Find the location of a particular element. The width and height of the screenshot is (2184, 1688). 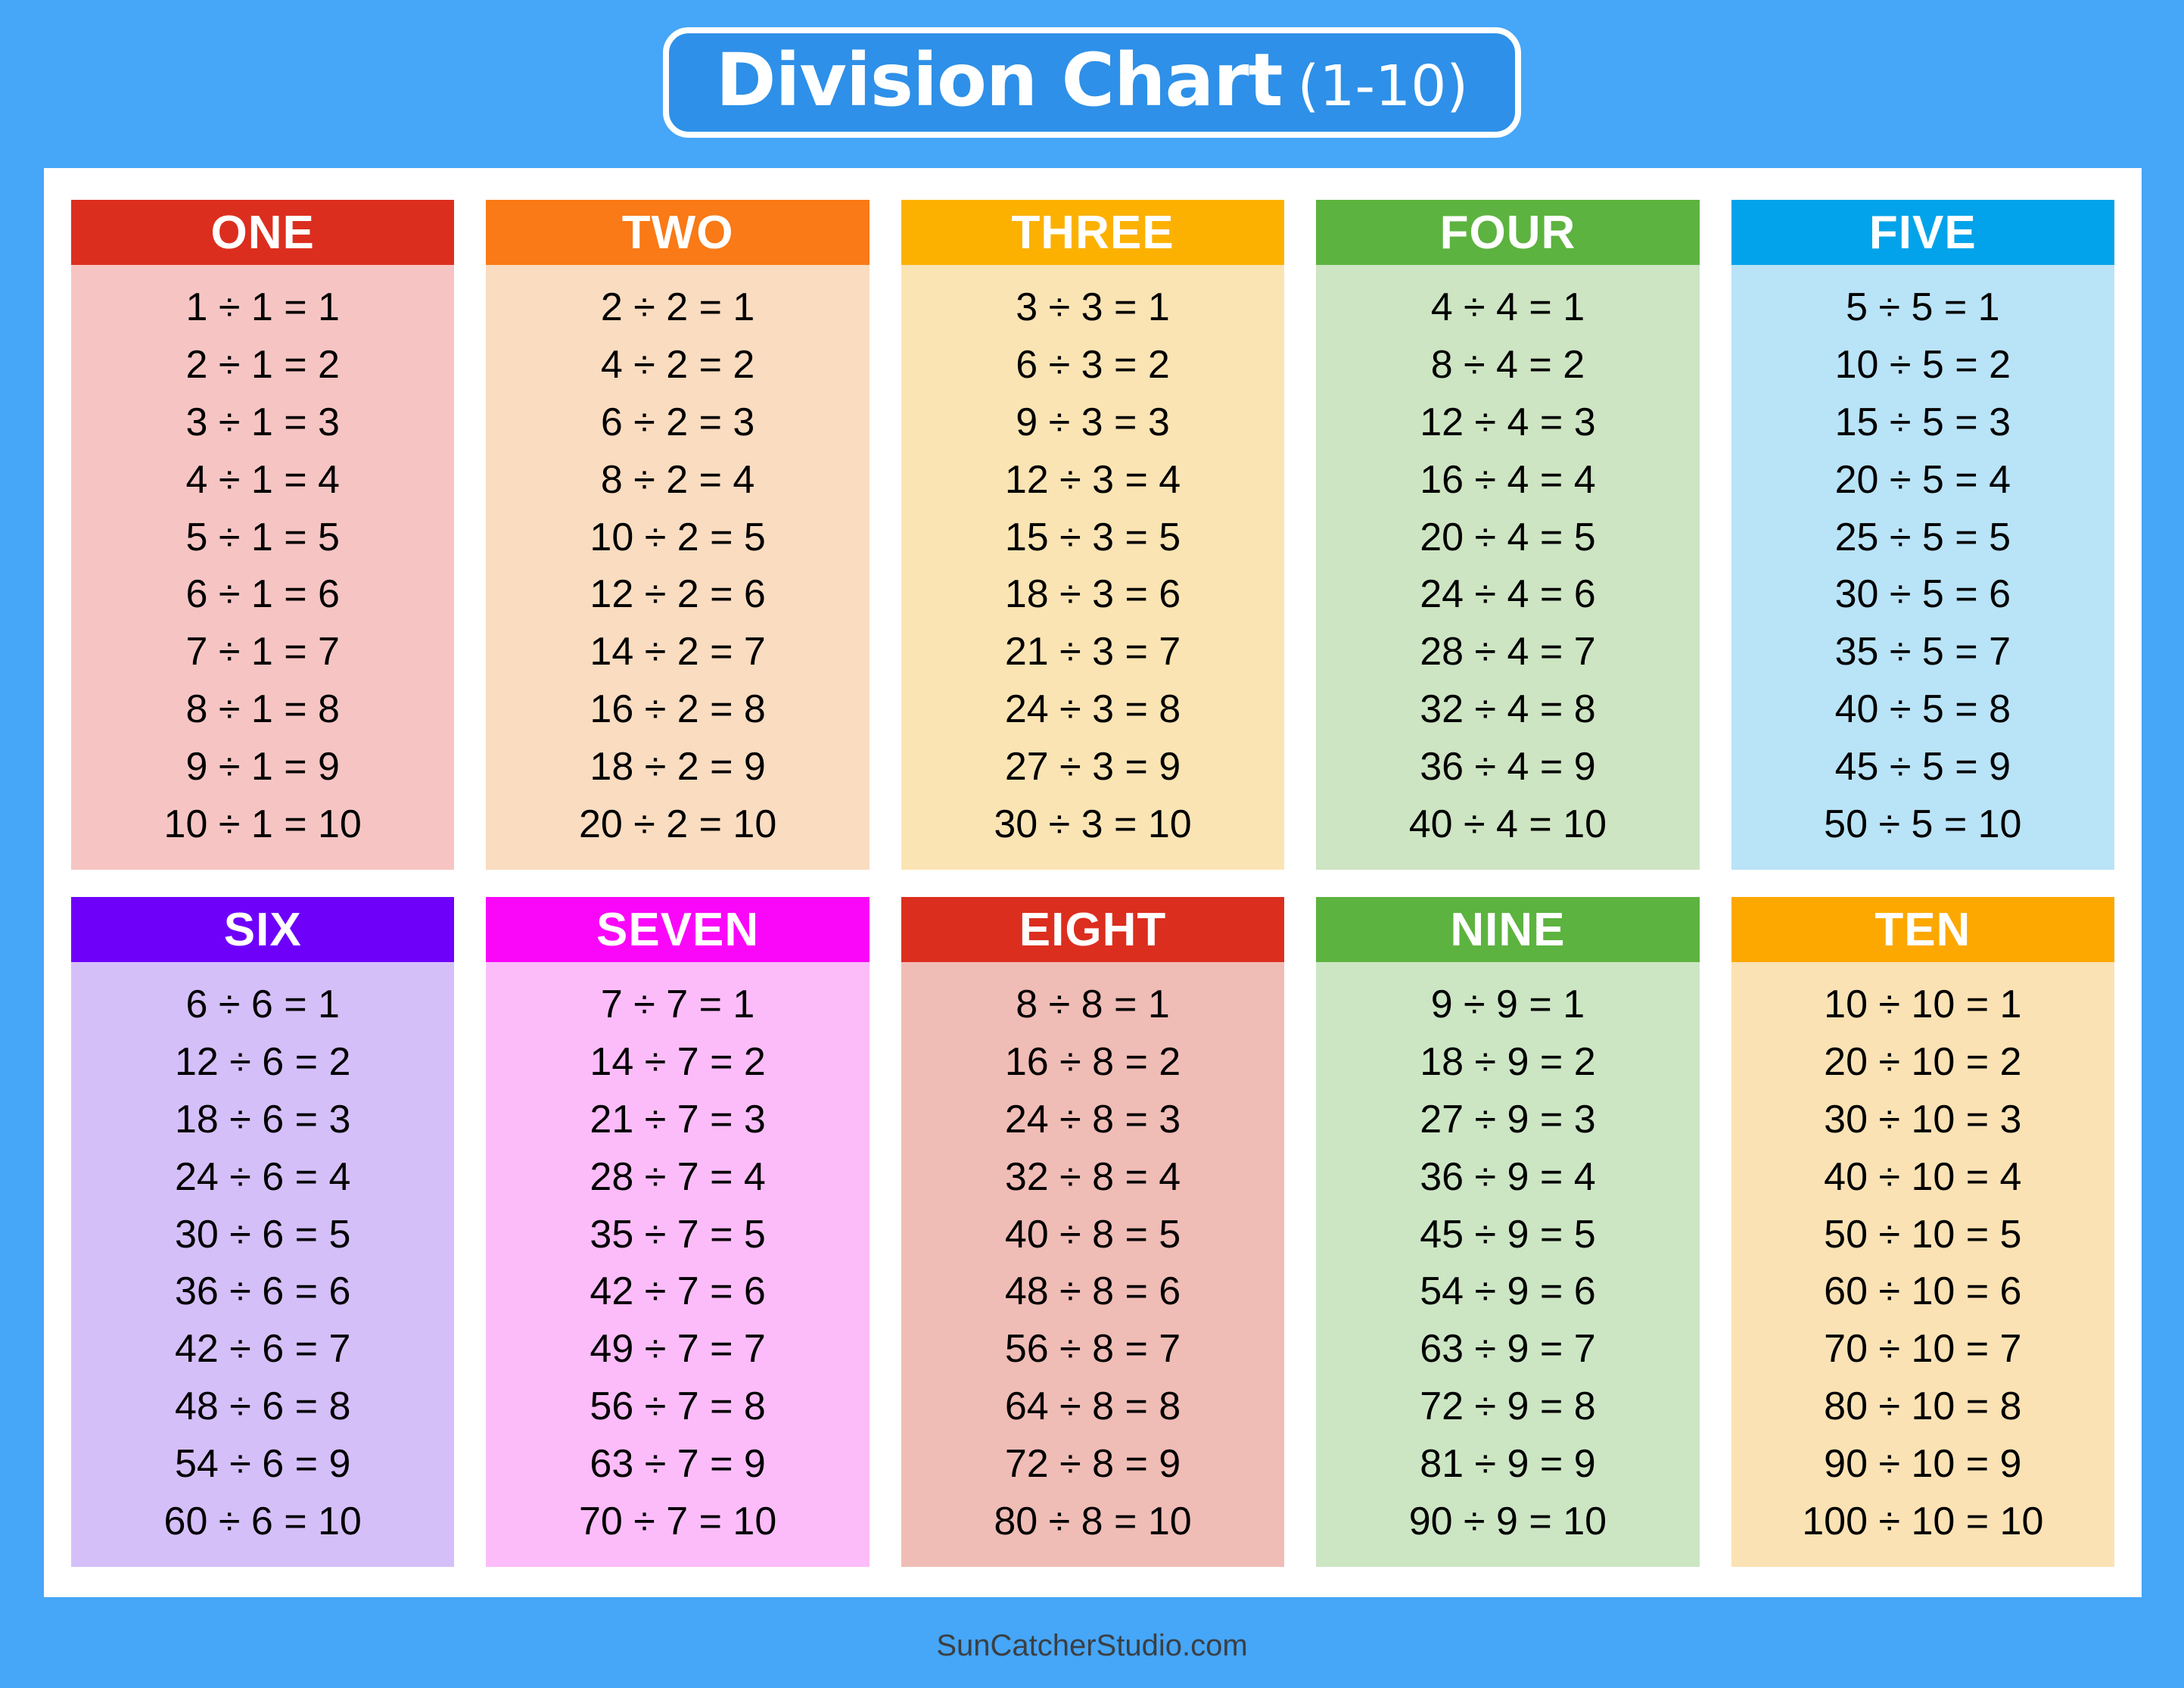

division-fact: 36 ÷ 6 = 6 is located at coordinates (263, 1291).